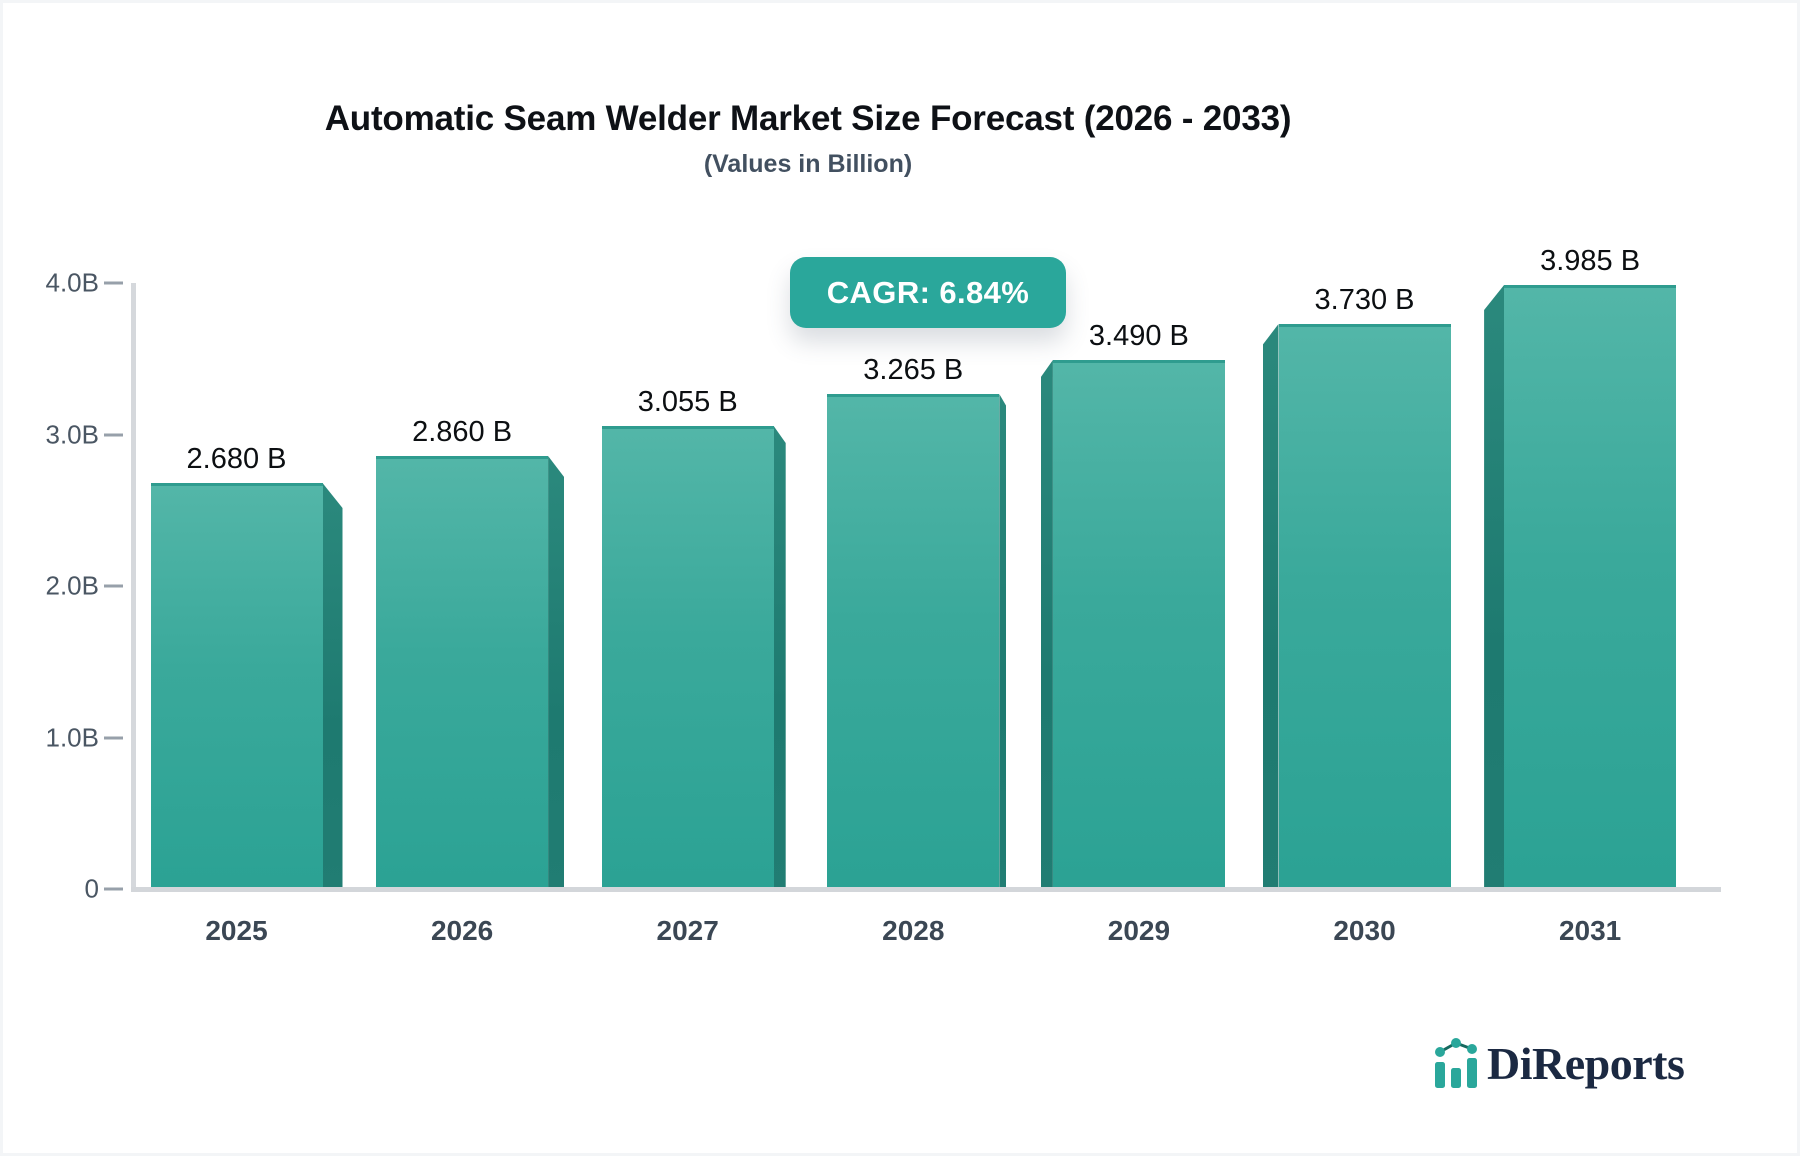 This screenshot has width=1800, height=1156. I want to click on bar-2027, so click(693, 658).